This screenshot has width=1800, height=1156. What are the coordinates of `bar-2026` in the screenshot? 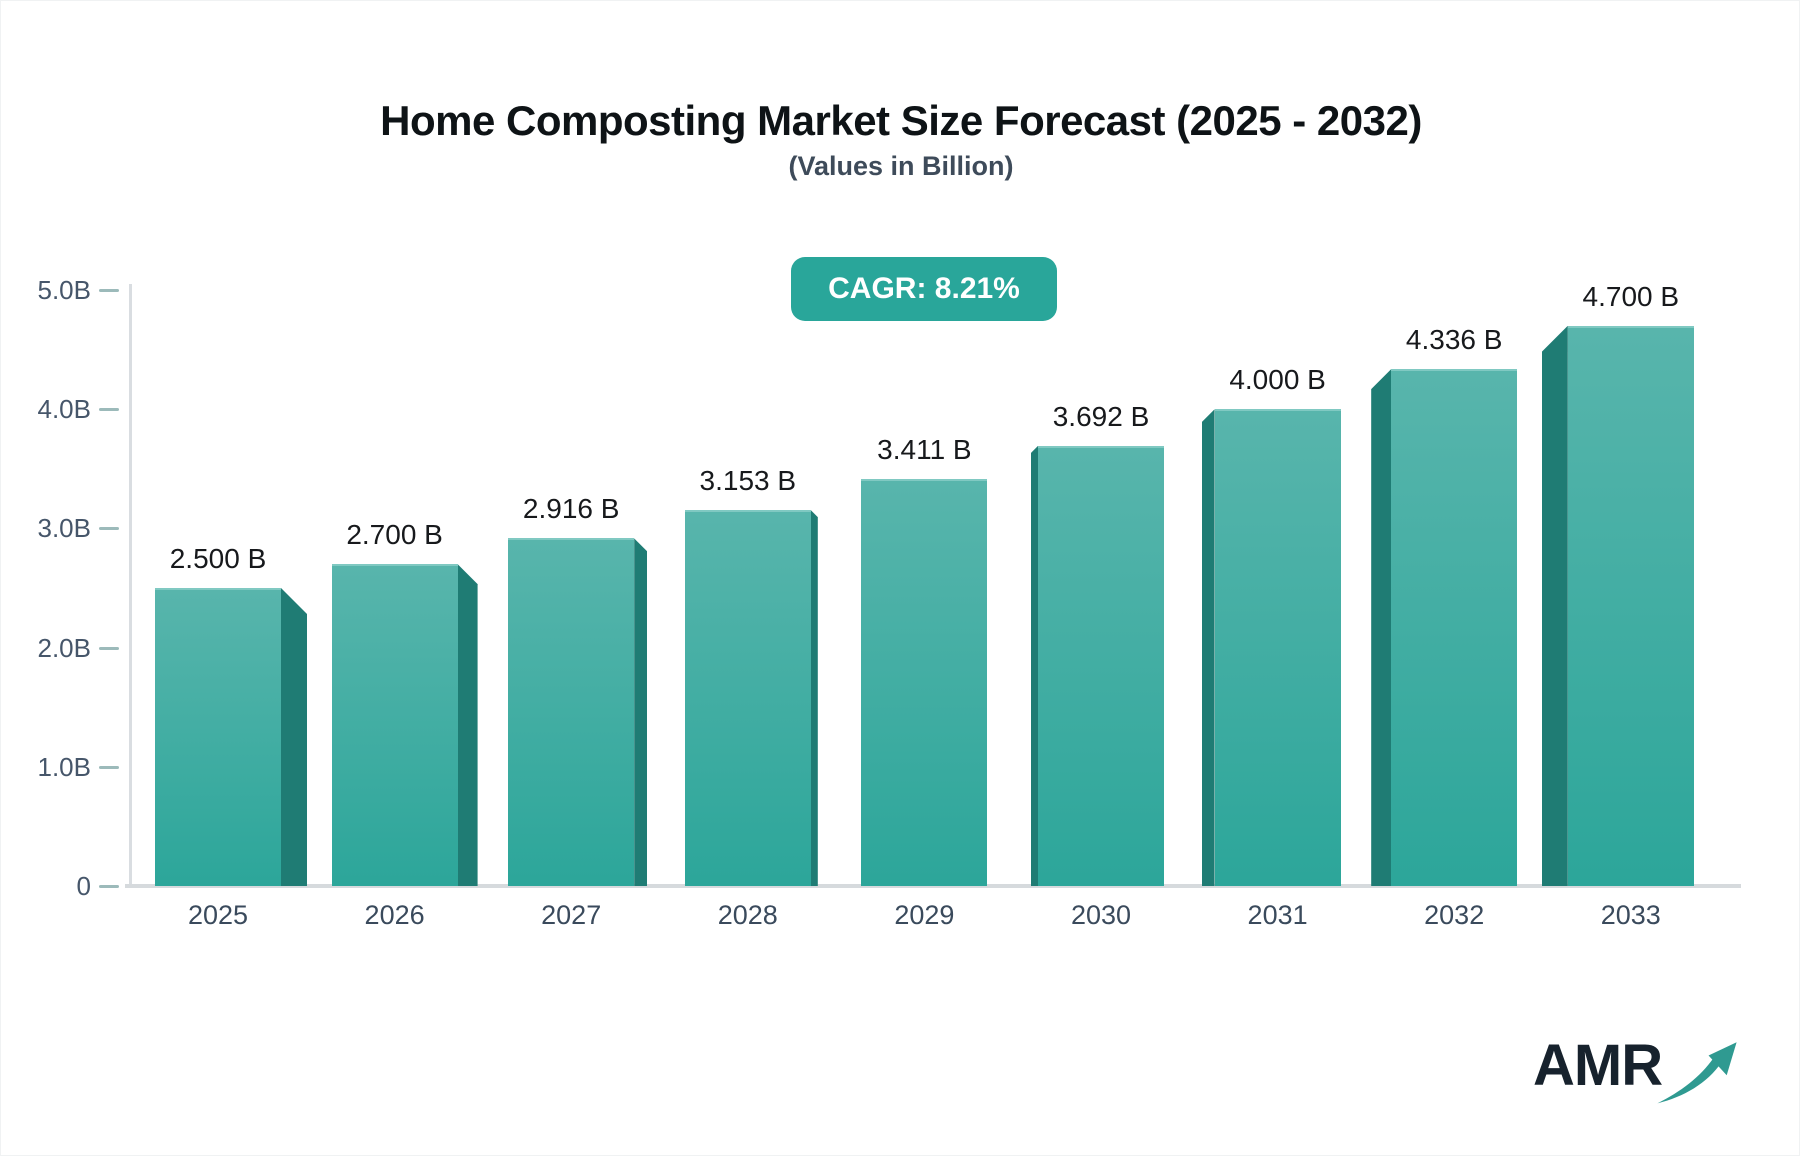 It's located at (394, 725).